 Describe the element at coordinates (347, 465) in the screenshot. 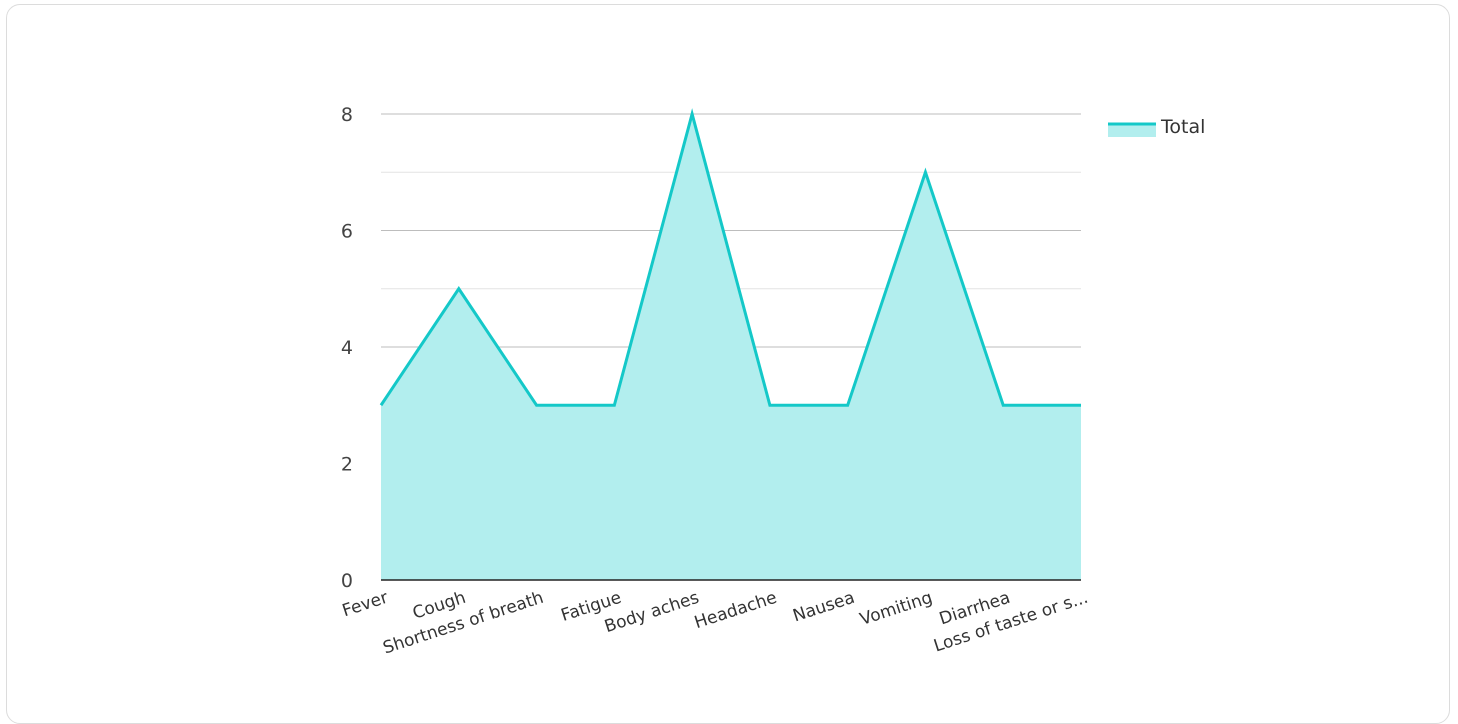

I see `y-tick-label: 2` at that location.